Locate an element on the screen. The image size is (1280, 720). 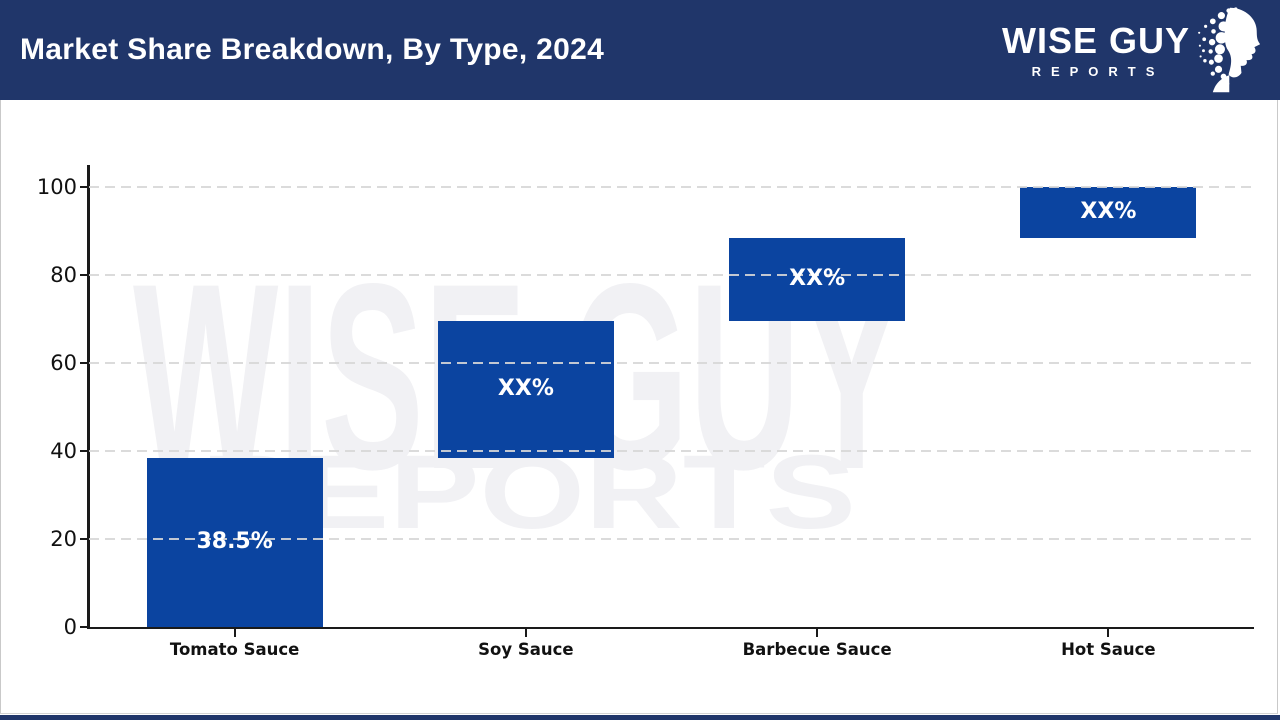
brand-subtitle: REPORTS is located at coordinates (1098, 71).